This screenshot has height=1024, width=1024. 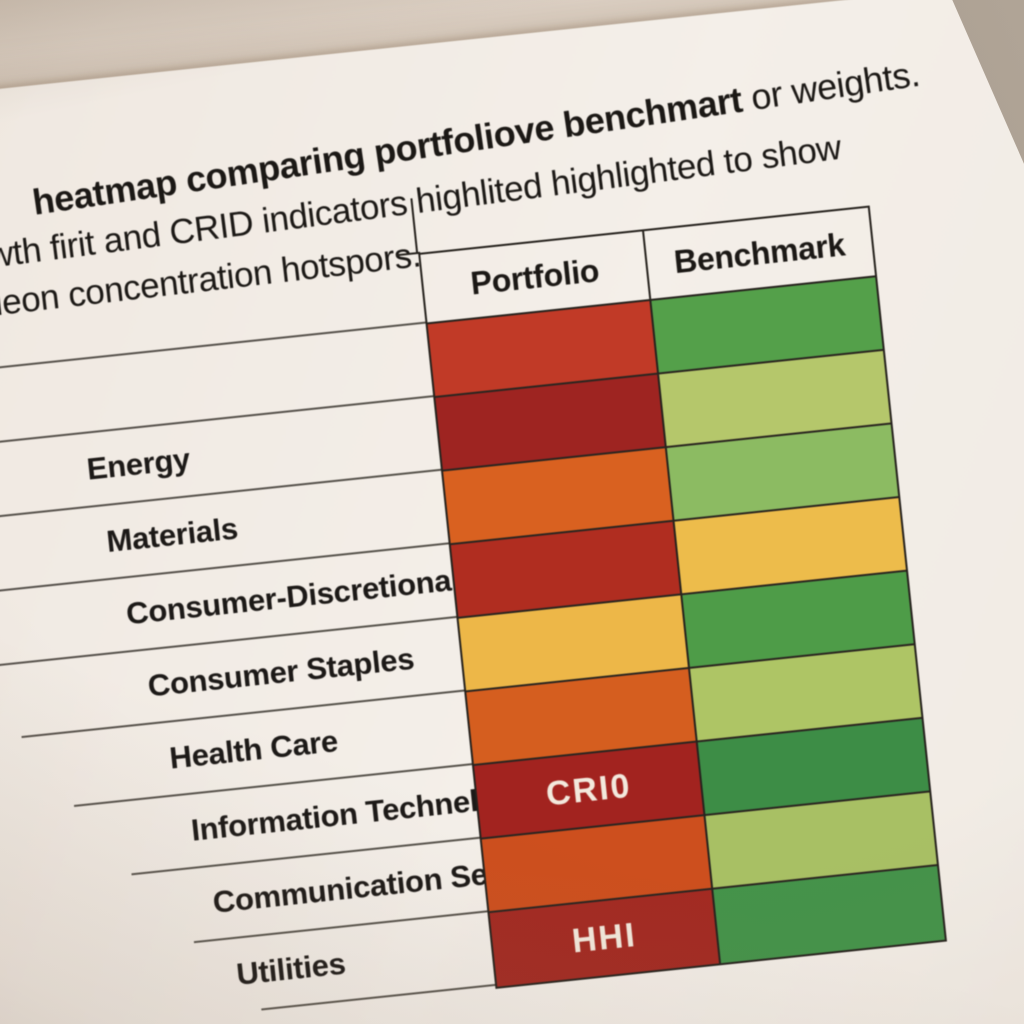 I want to click on row-label-materials: Materials, so click(x=172, y=535).